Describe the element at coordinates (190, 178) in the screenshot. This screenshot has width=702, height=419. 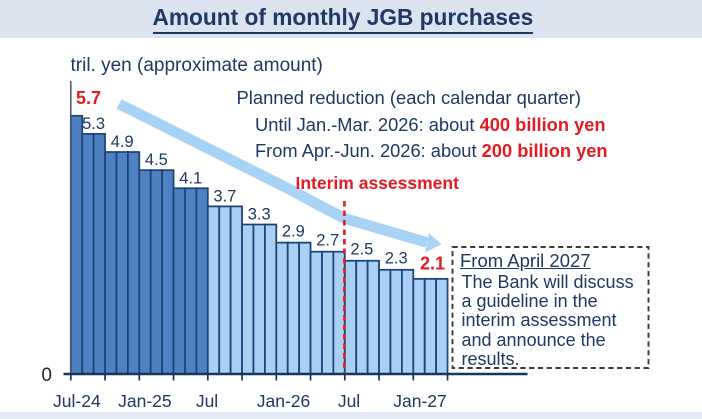
I see `svg-text: 4.1` at that location.